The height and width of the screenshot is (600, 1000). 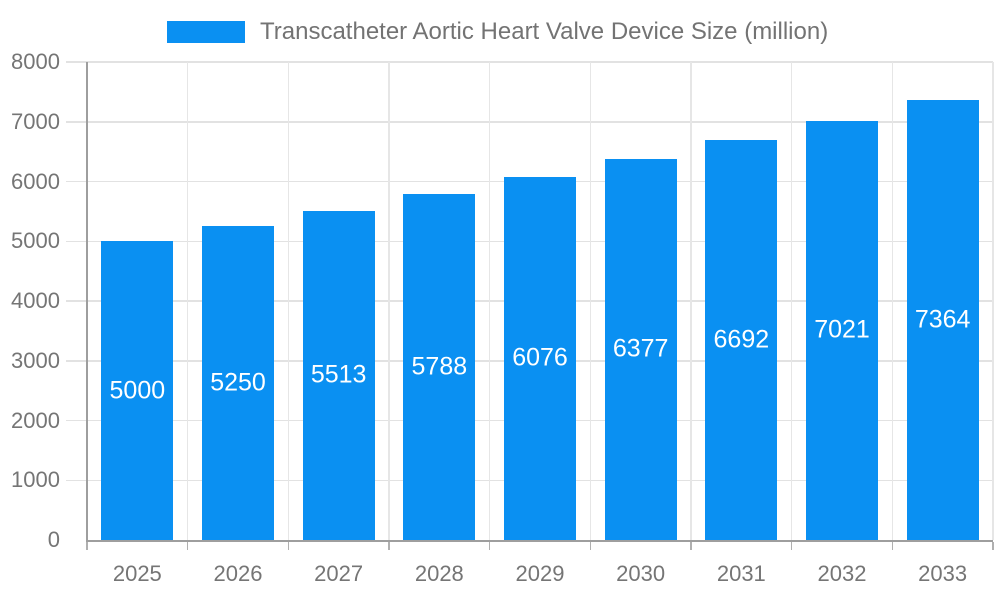 I want to click on bar-value-label: 5513, so click(x=338, y=374).